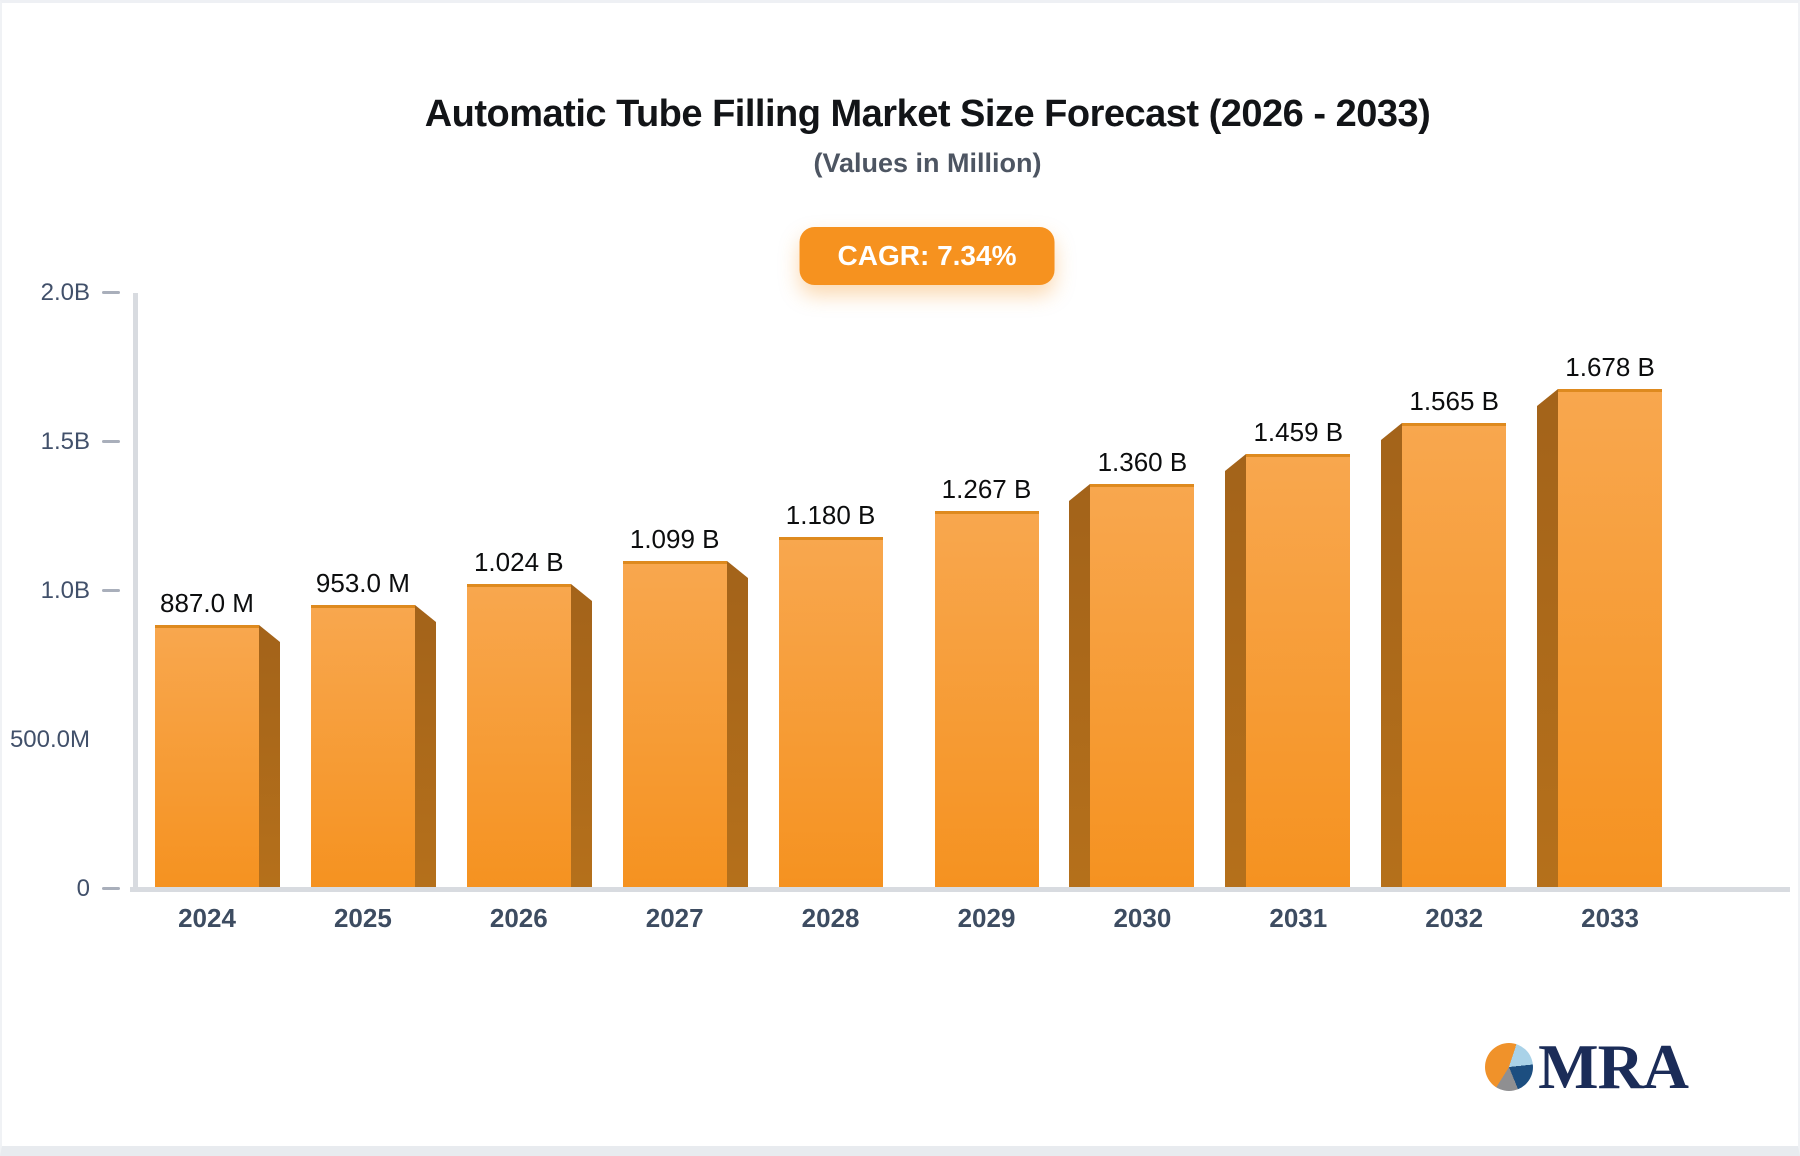  Describe the element at coordinates (518, 918) in the screenshot. I see `x-axis-year-label: 2026` at that location.